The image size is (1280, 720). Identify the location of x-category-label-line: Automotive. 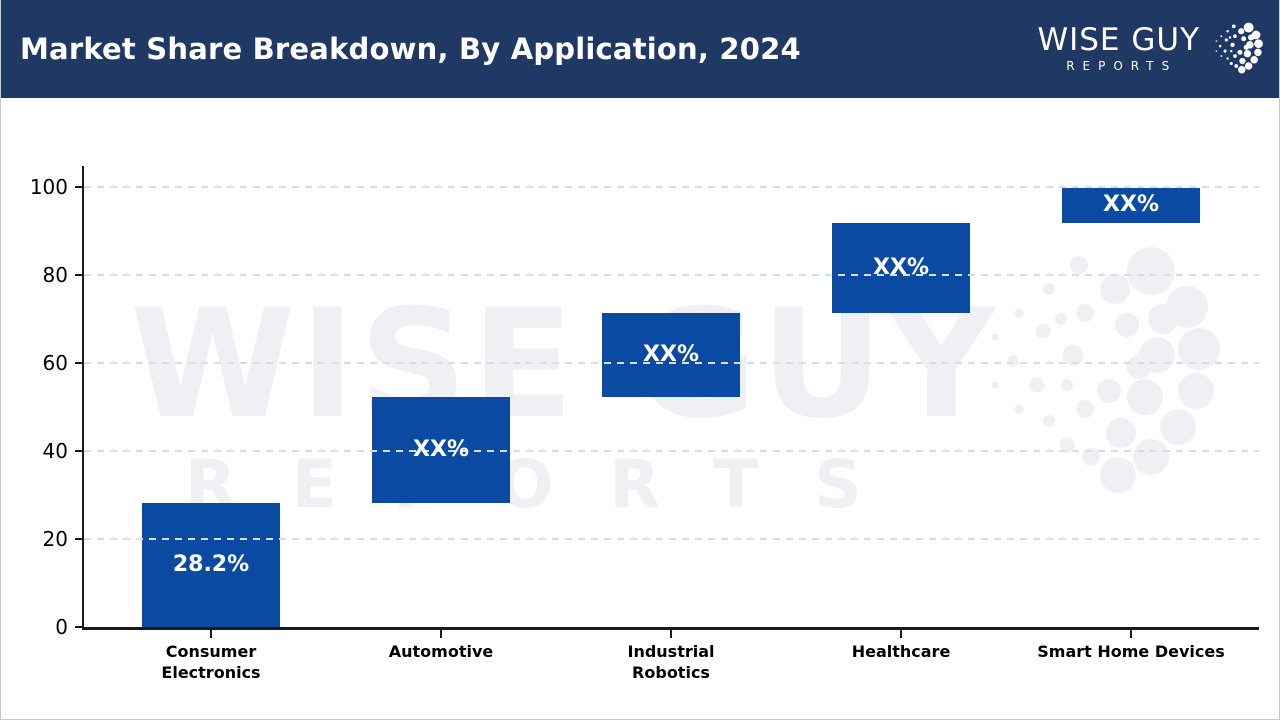
(441, 651).